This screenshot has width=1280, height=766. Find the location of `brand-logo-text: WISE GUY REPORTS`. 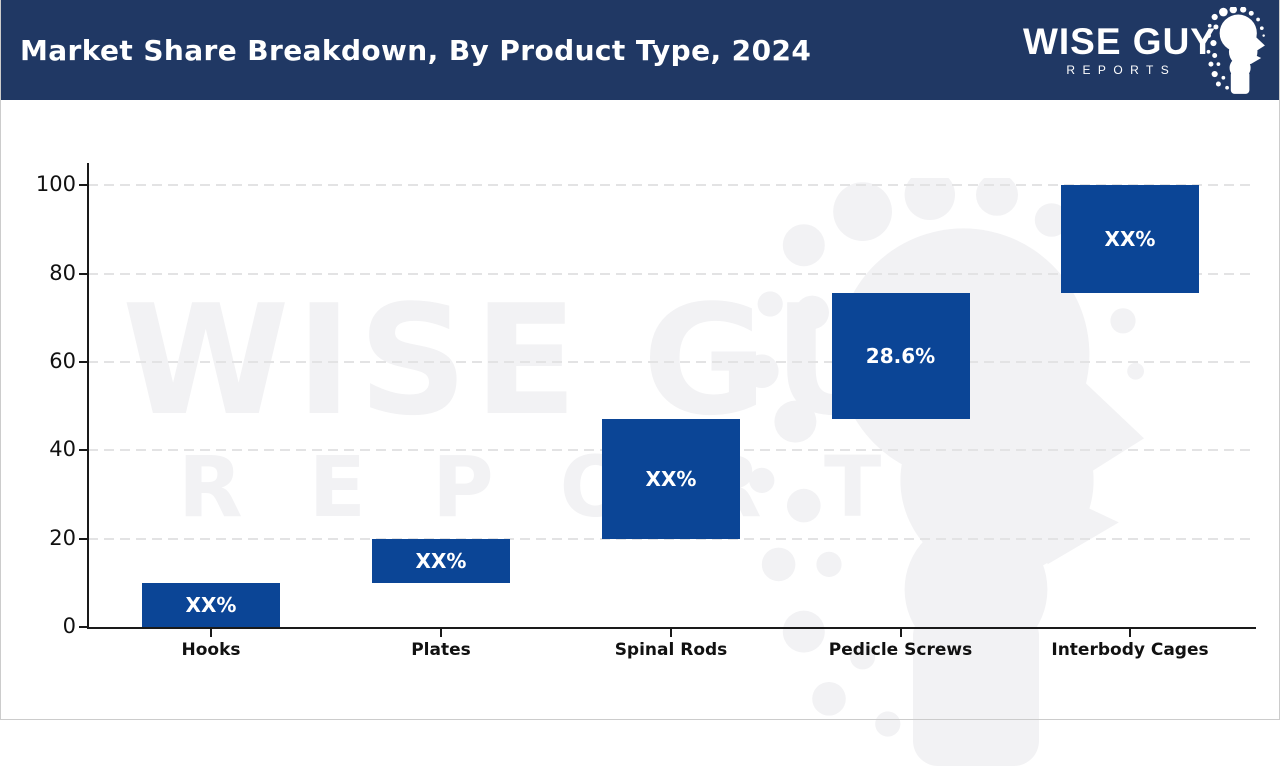

brand-logo-text: WISE GUY REPORTS is located at coordinates (1119, 49).